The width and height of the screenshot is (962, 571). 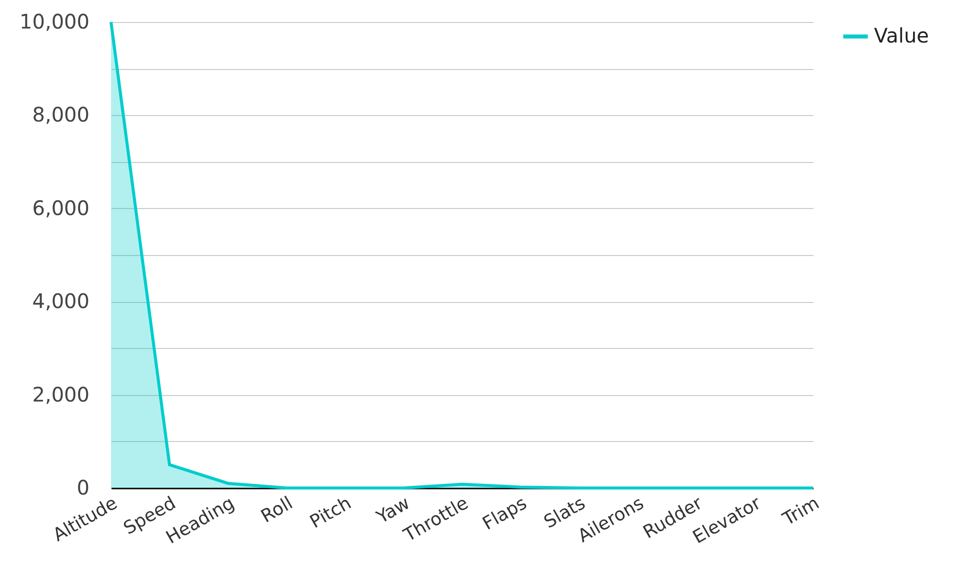 I want to click on y-tick-label: 2,000, so click(x=61, y=394).